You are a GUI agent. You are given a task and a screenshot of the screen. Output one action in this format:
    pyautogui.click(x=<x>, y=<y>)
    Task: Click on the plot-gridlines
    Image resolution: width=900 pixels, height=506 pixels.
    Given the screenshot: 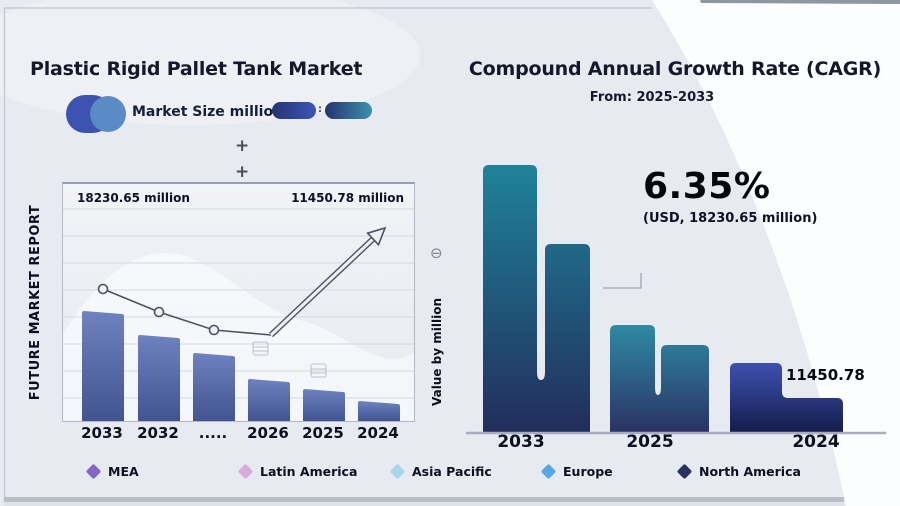 What is the action you would take?
    pyautogui.click(x=238, y=303)
    